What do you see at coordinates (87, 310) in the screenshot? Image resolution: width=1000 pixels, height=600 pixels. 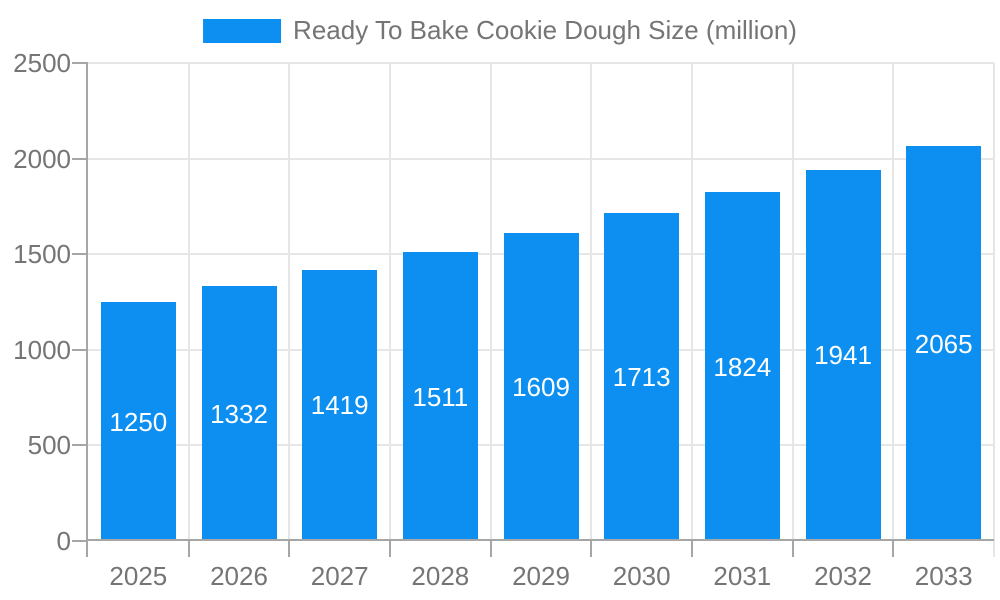 I see `y-axis-line` at bounding box center [87, 310].